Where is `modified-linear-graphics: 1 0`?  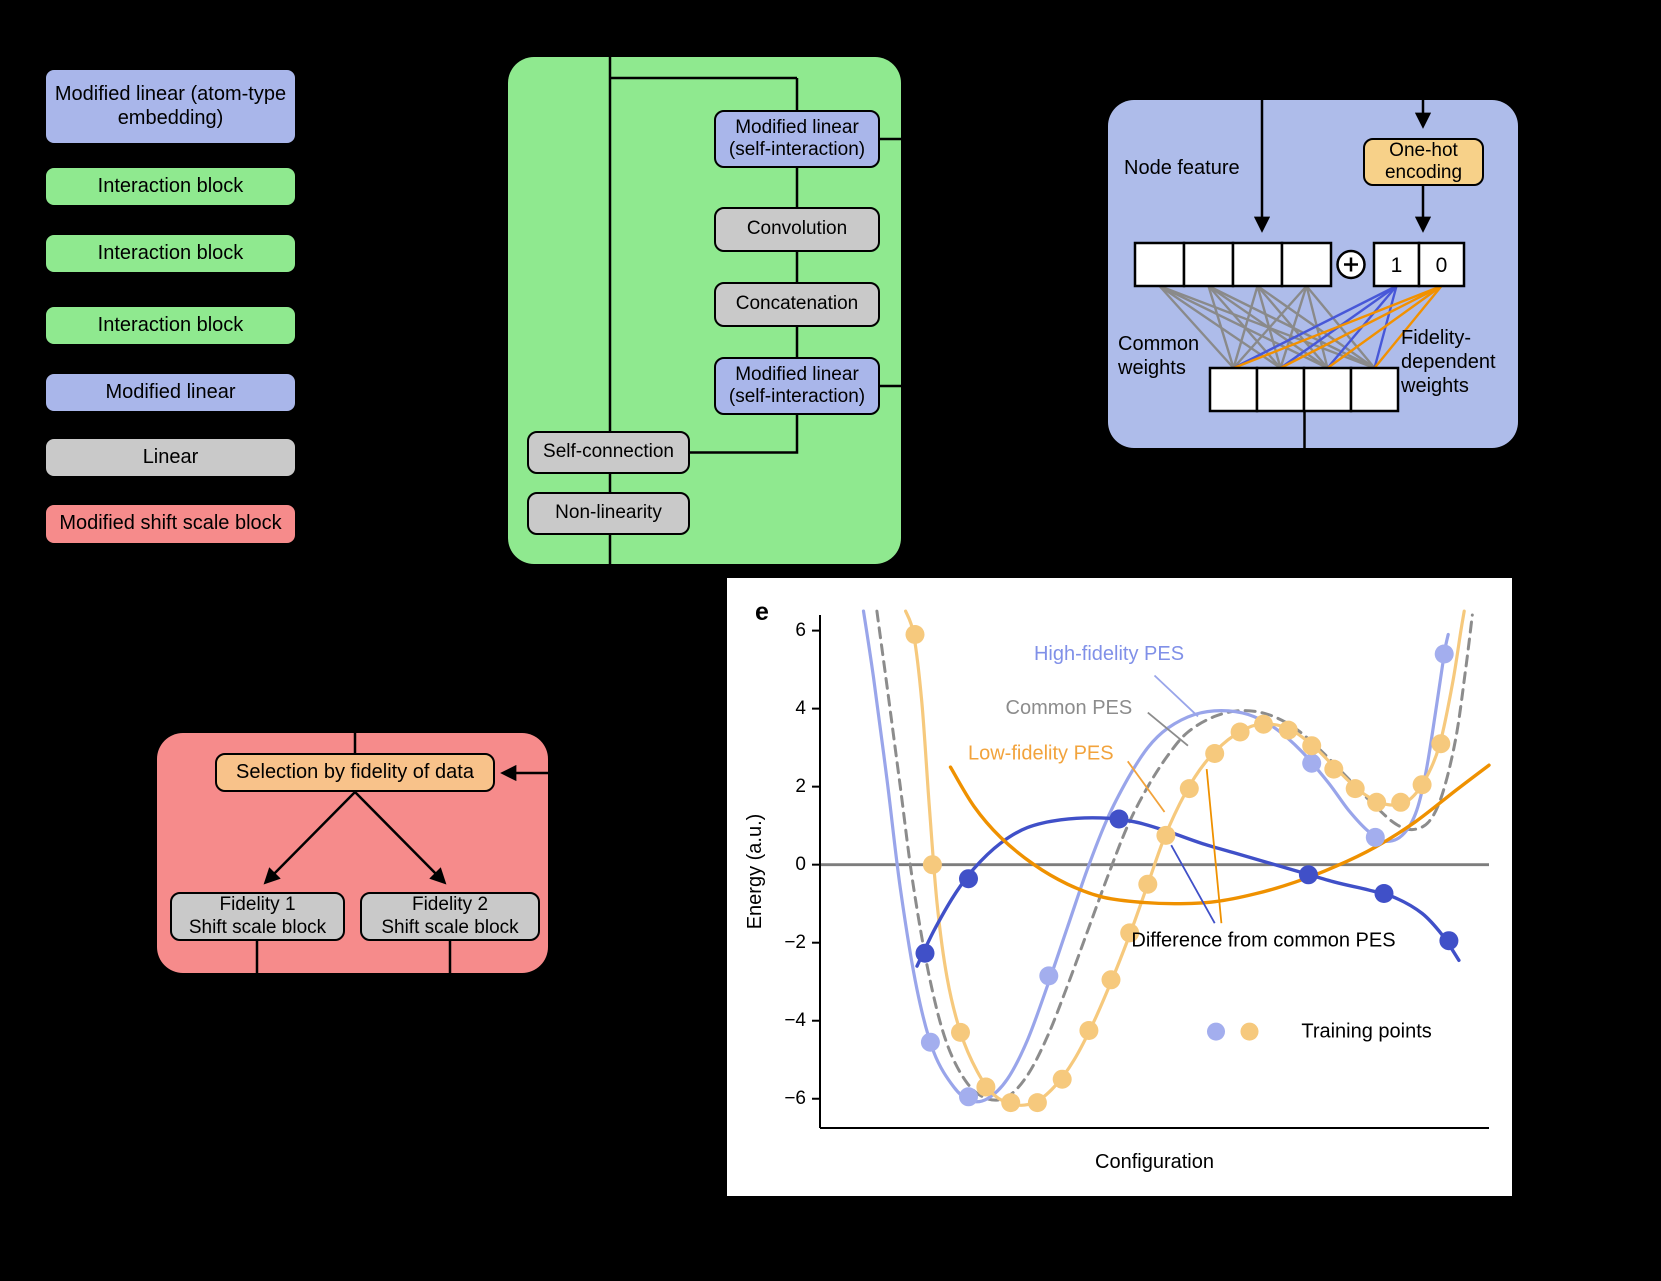 modified-linear-graphics: 1 0 is located at coordinates (1299, 274).